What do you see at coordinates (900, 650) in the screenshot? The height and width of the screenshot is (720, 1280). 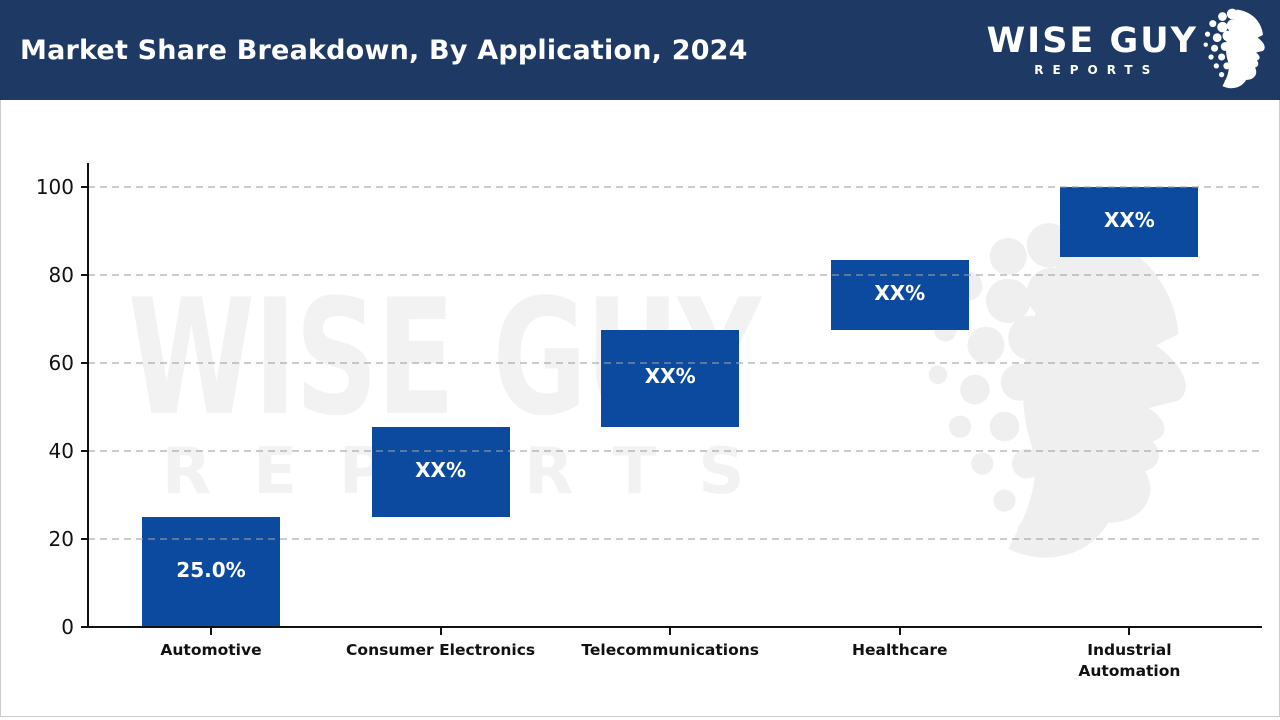 I see `x-tick-label-healthcare: Healthcare` at bounding box center [900, 650].